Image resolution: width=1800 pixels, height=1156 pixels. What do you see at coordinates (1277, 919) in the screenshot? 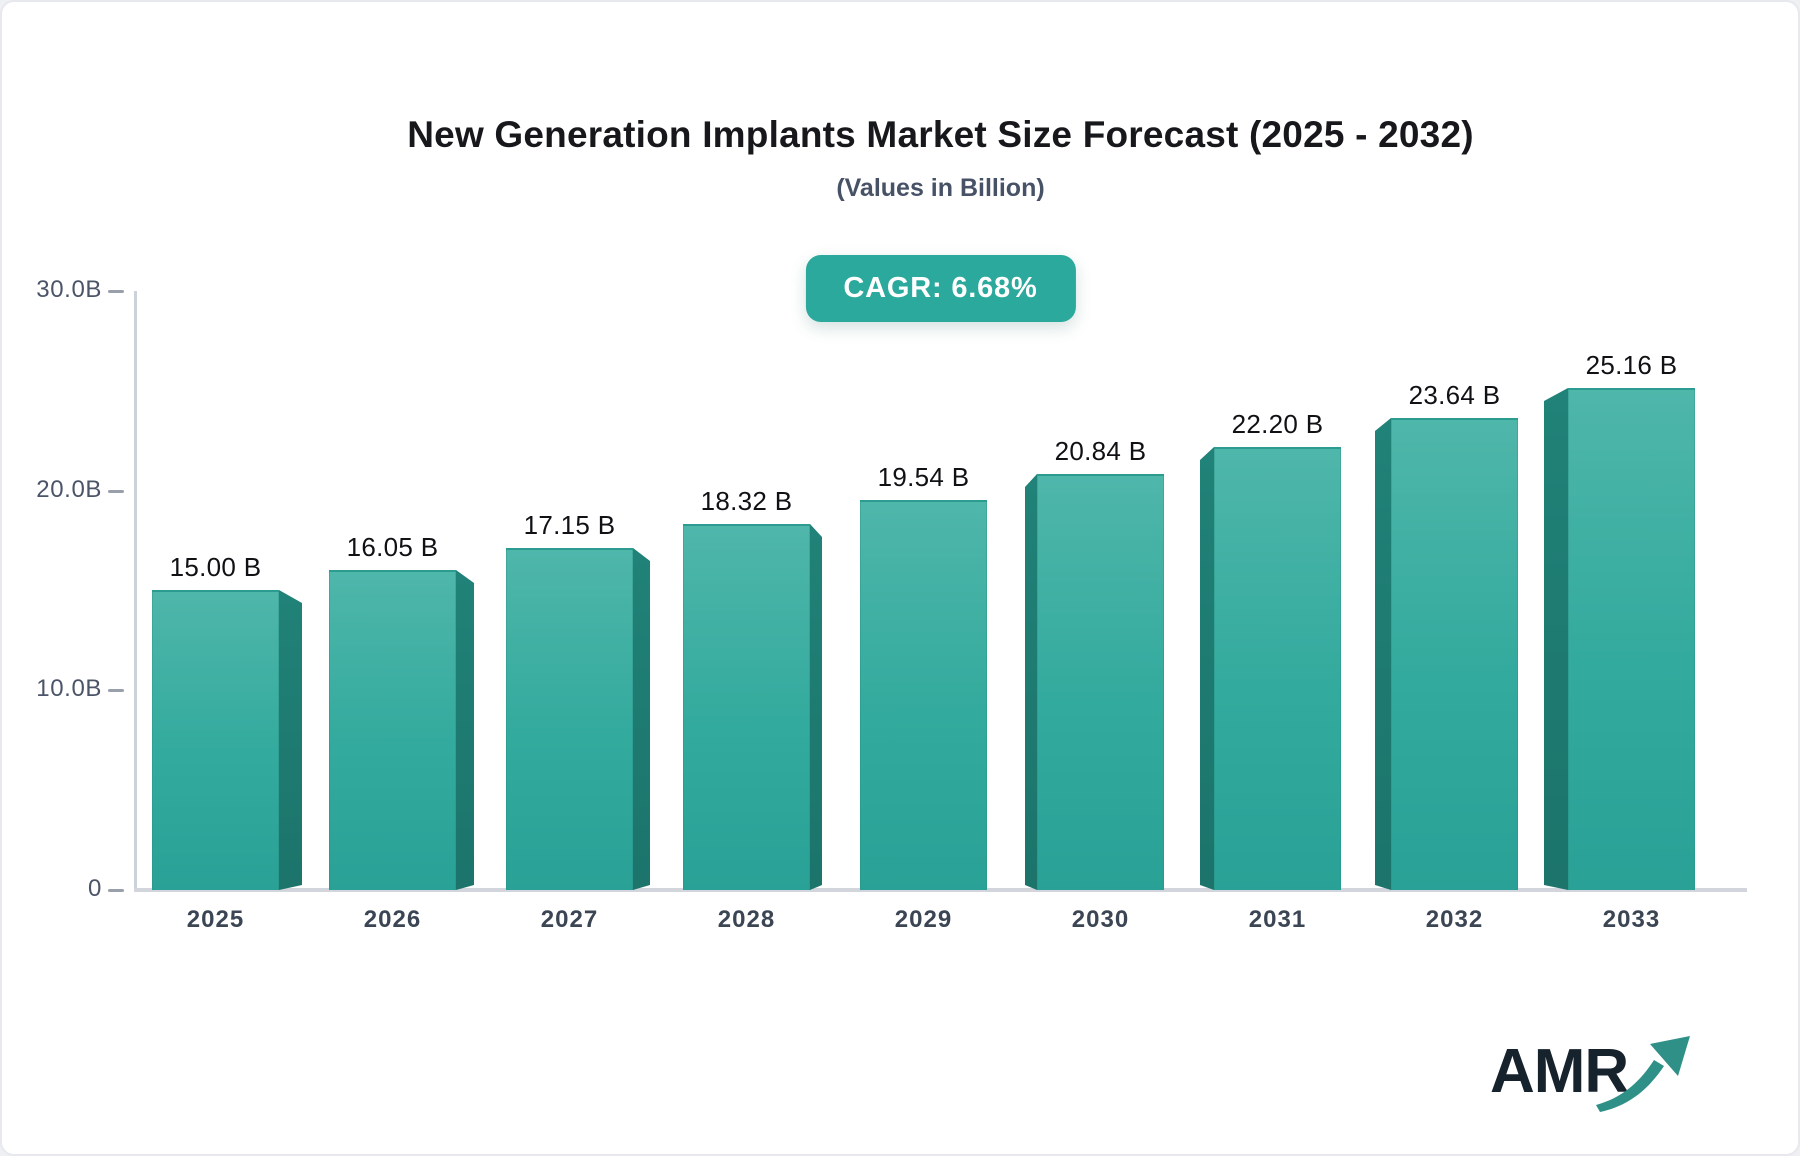
I see `x-label-2031: 2031` at bounding box center [1277, 919].